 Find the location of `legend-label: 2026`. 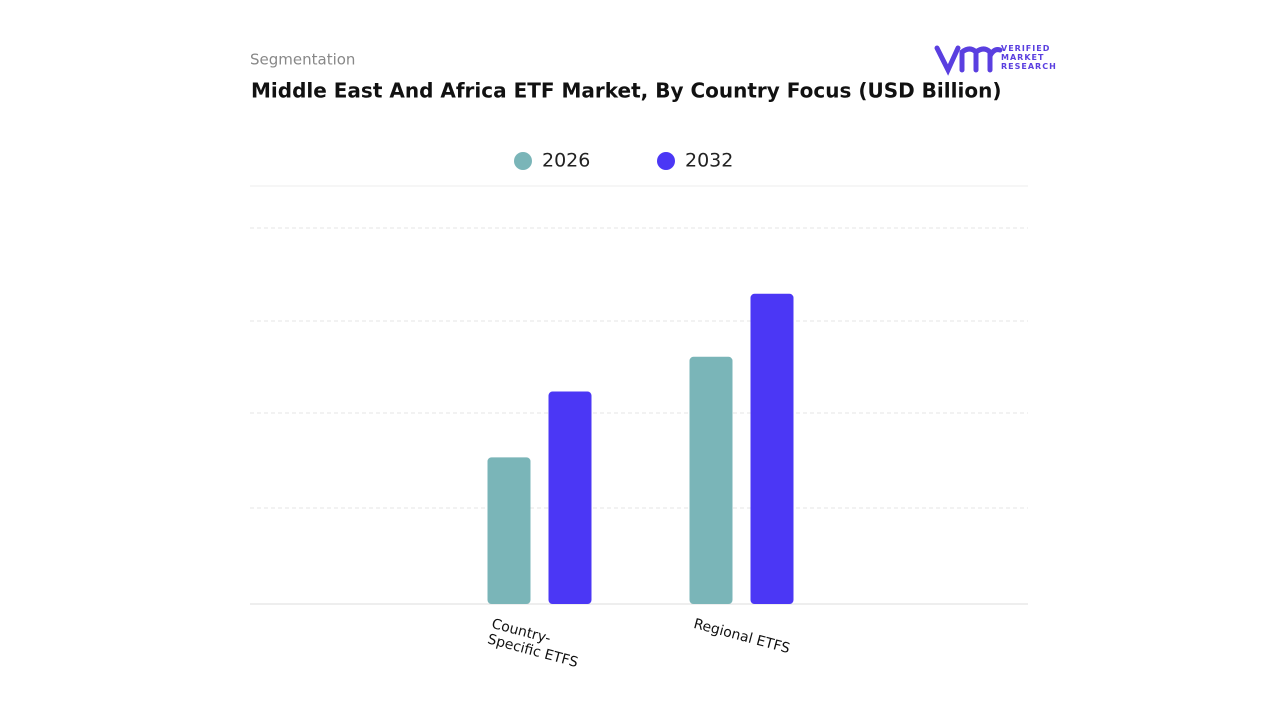

legend-label: 2026 is located at coordinates (566, 161).